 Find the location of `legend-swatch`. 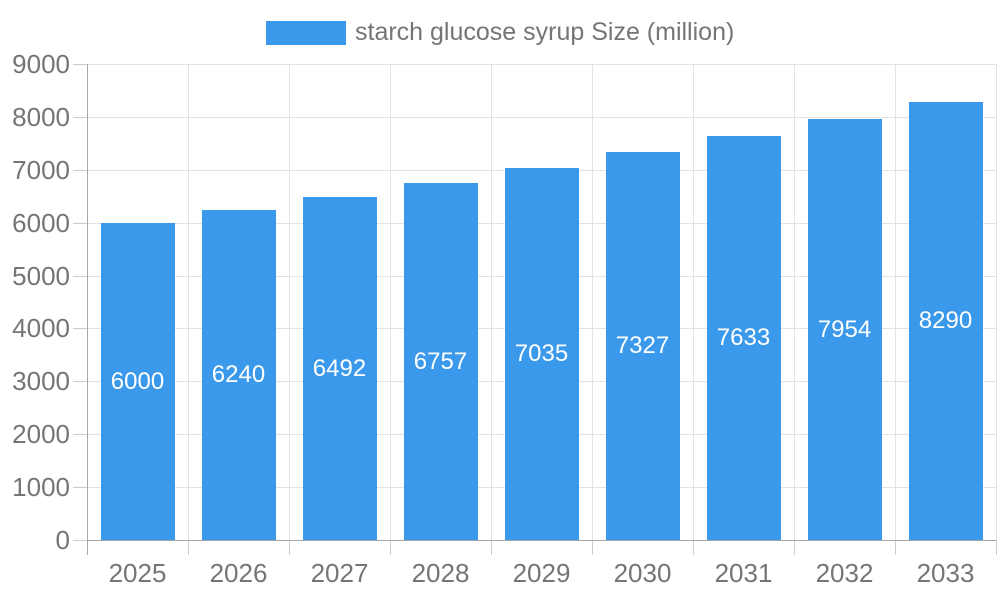

legend-swatch is located at coordinates (306, 32).